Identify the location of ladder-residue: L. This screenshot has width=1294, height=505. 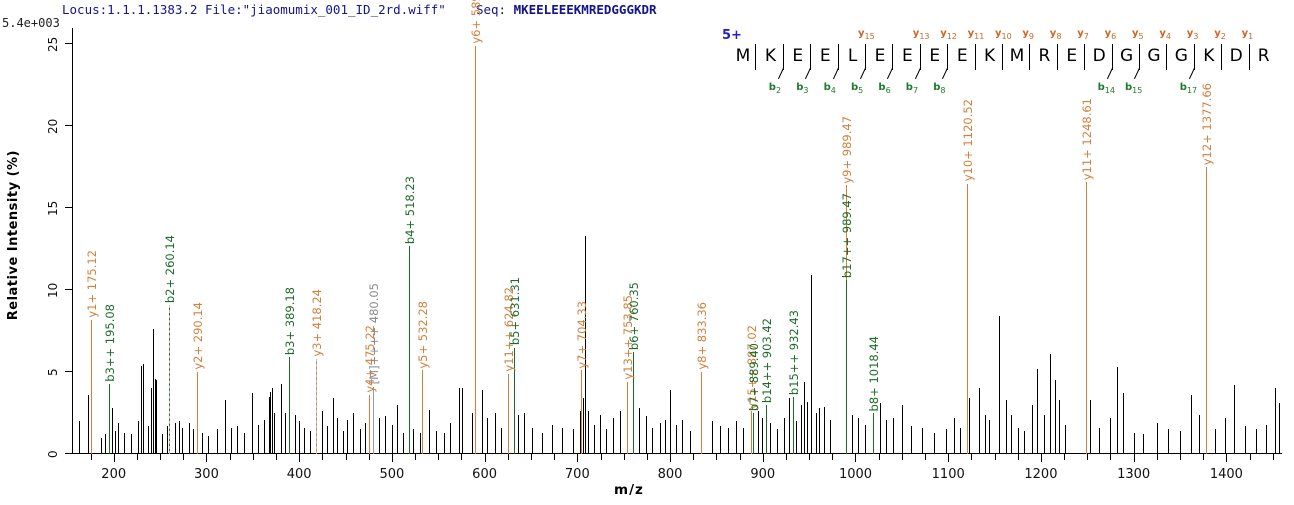
(852, 56).